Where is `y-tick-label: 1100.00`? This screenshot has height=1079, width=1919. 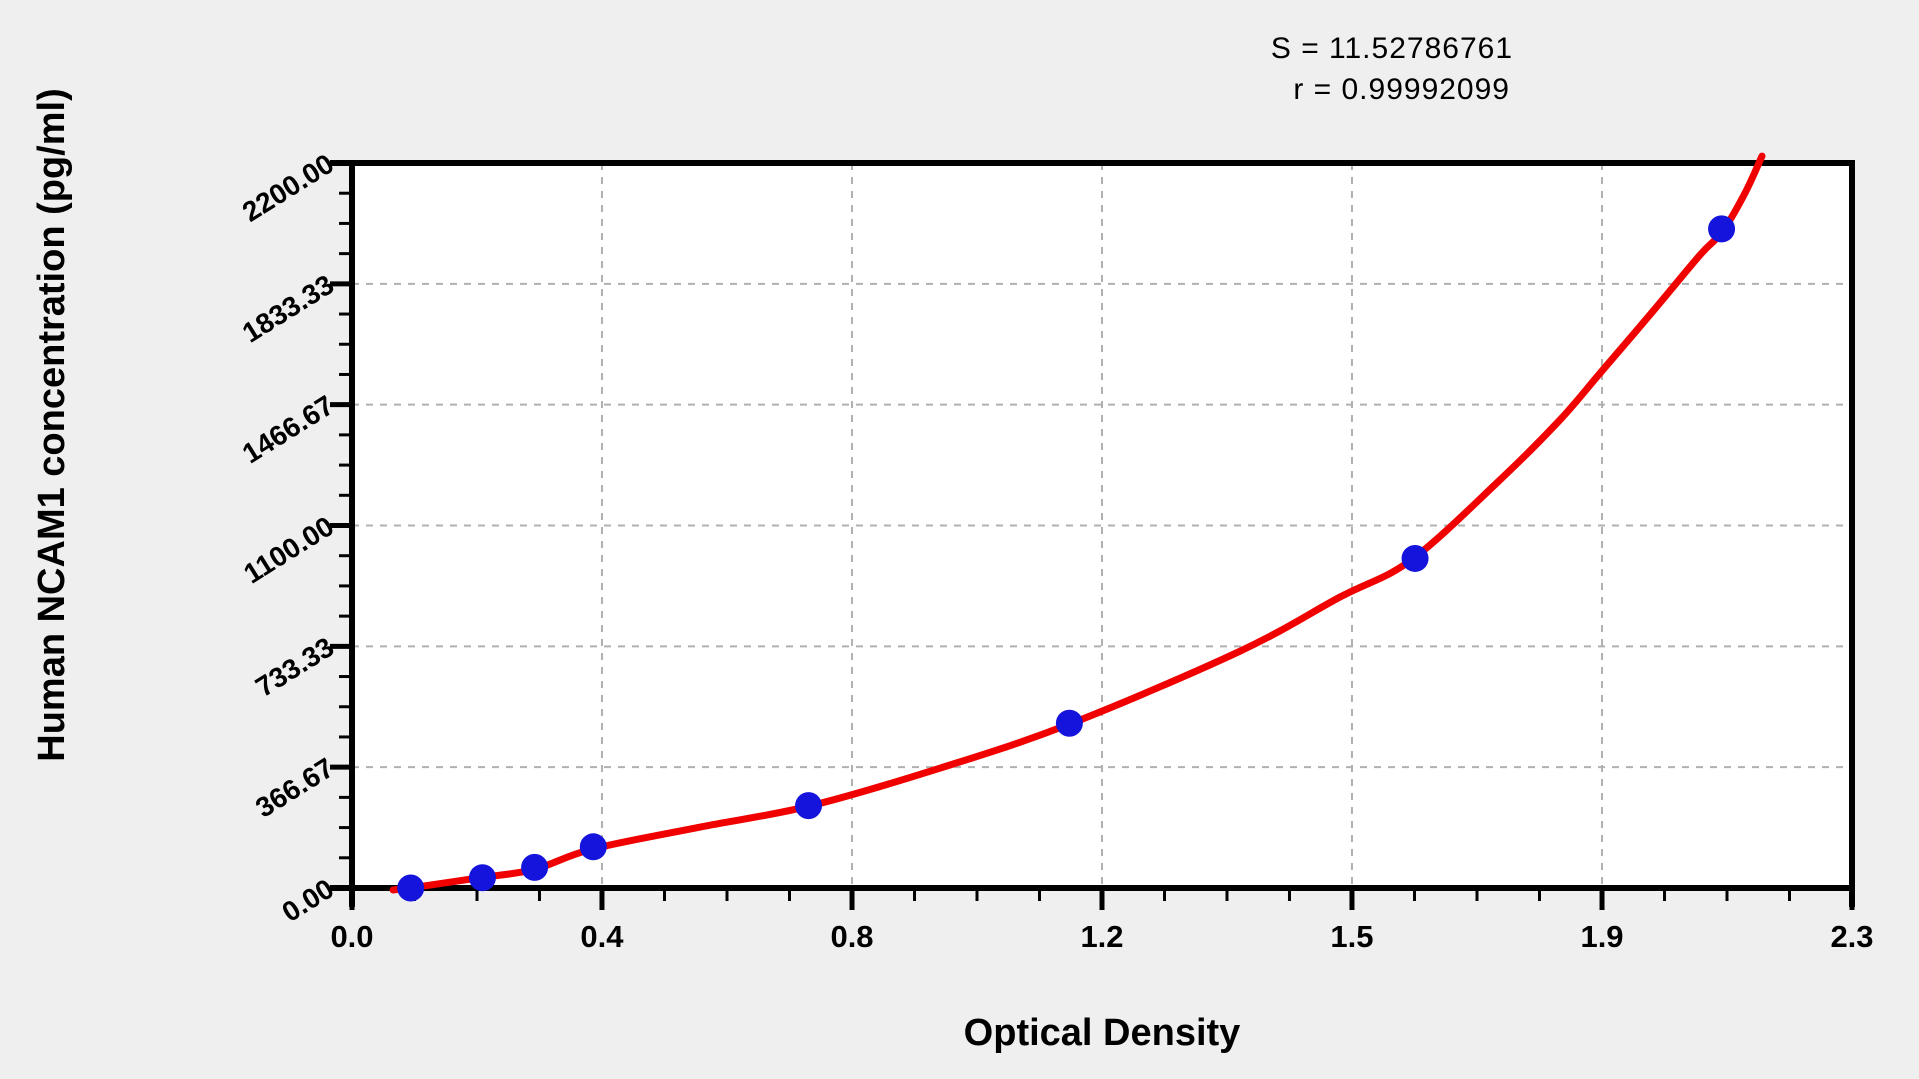
y-tick-label: 1100.00 is located at coordinates (288, 549).